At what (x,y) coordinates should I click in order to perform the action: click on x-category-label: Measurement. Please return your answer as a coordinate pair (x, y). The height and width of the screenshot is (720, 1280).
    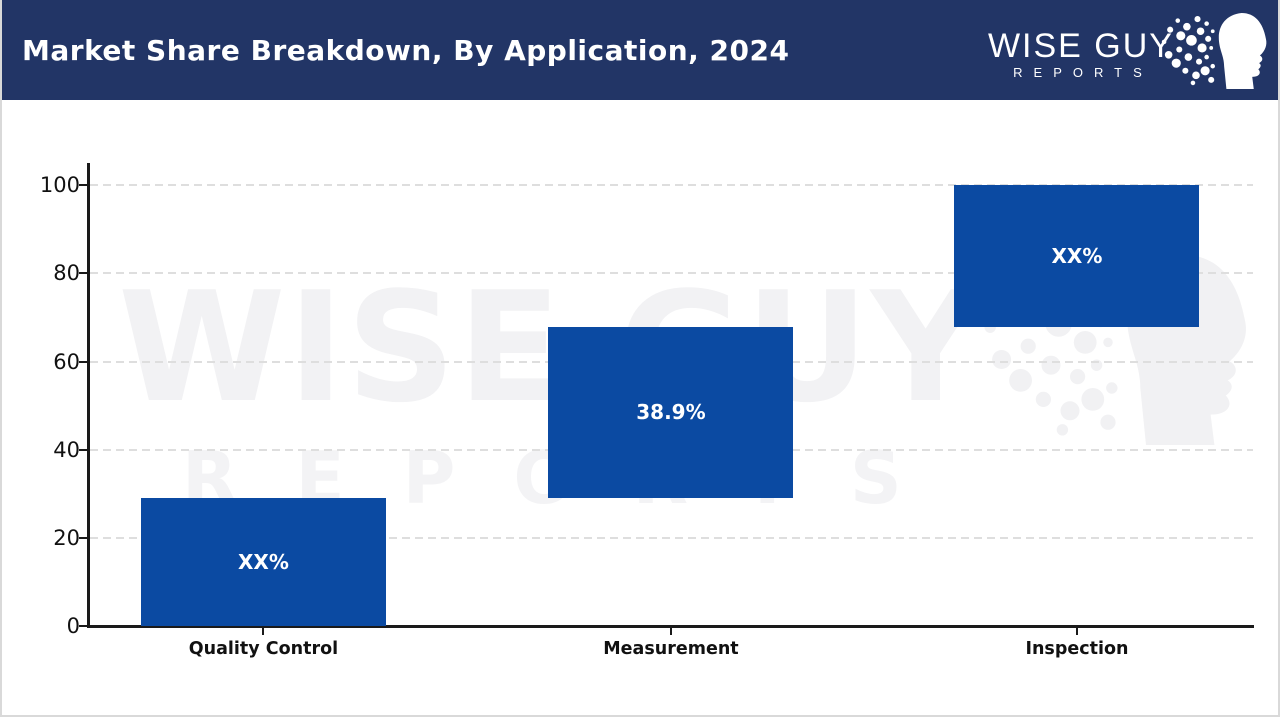
    Looking at the image, I should click on (671, 649).